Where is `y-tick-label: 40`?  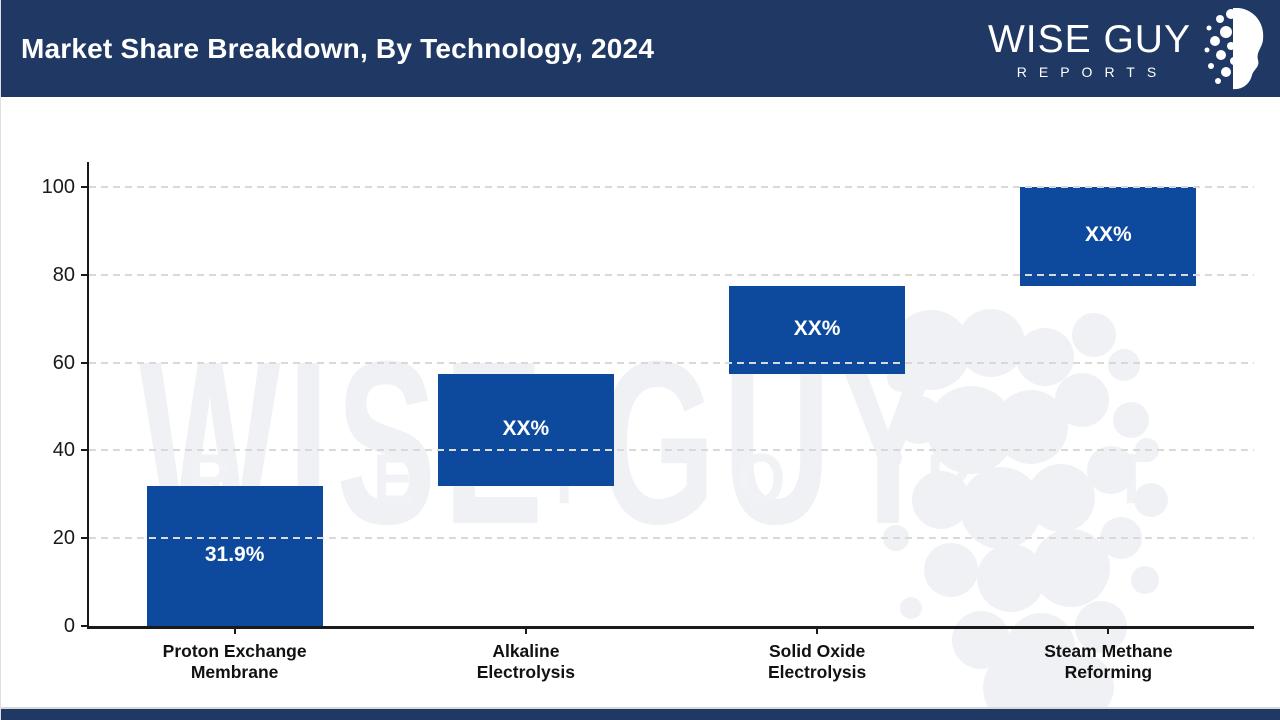 y-tick-label: 40 is located at coordinates (63, 450).